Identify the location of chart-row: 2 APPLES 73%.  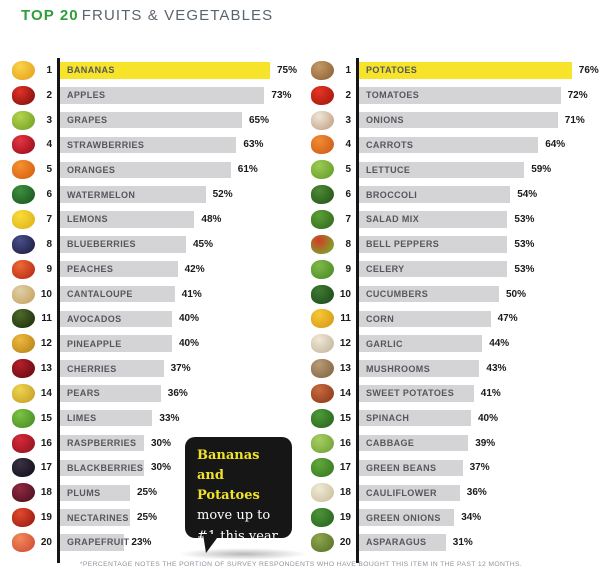
(155, 95).